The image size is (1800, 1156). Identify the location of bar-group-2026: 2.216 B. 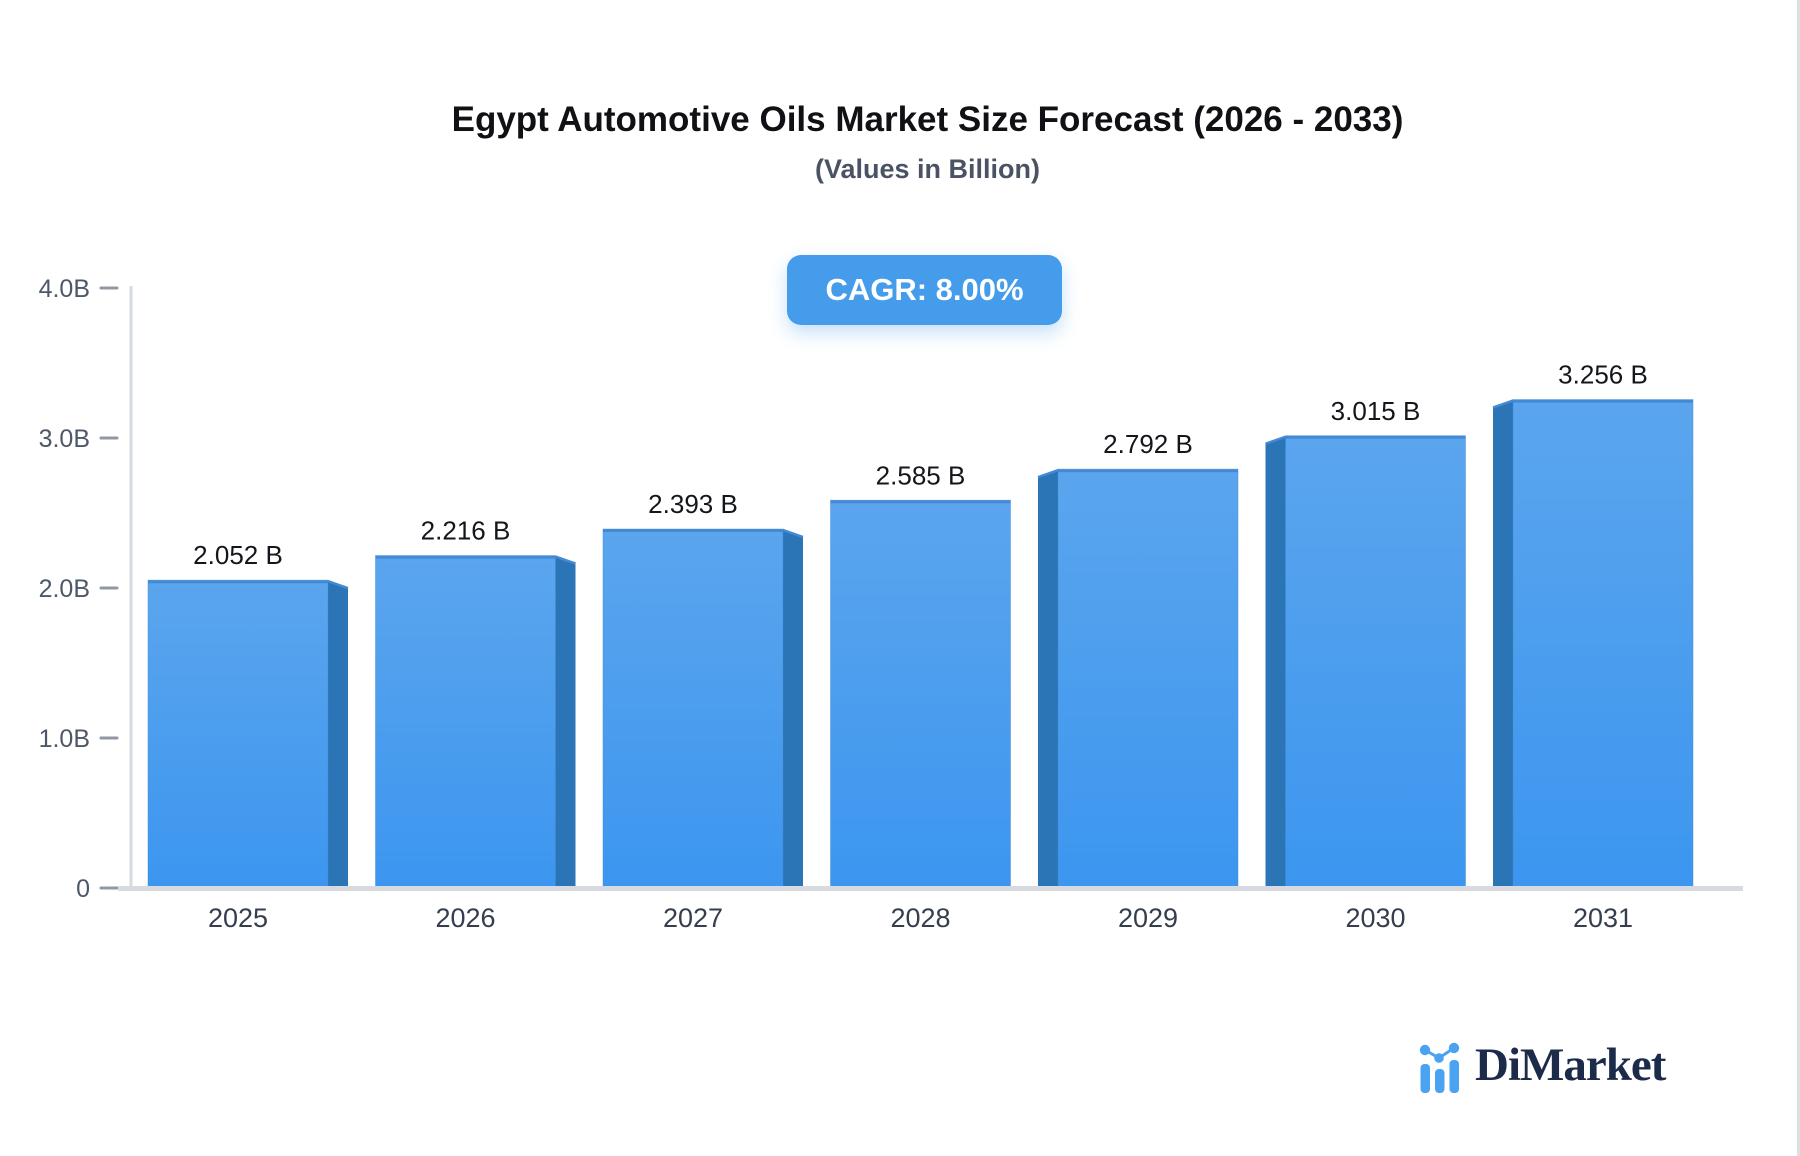
(475, 702).